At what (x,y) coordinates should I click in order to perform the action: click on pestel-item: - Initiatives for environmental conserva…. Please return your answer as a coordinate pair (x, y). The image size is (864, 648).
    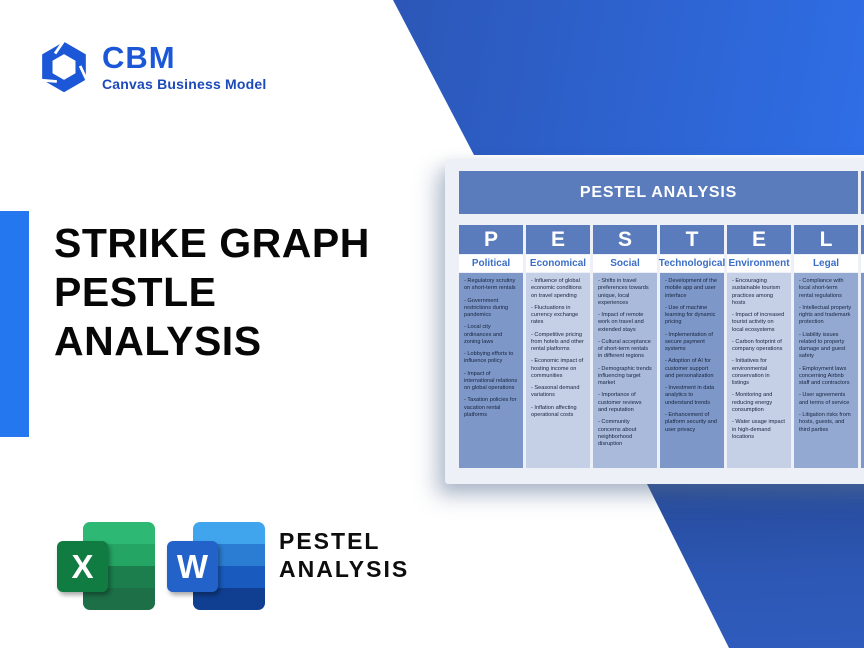
    Looking at the image, I should click on (751, 372).